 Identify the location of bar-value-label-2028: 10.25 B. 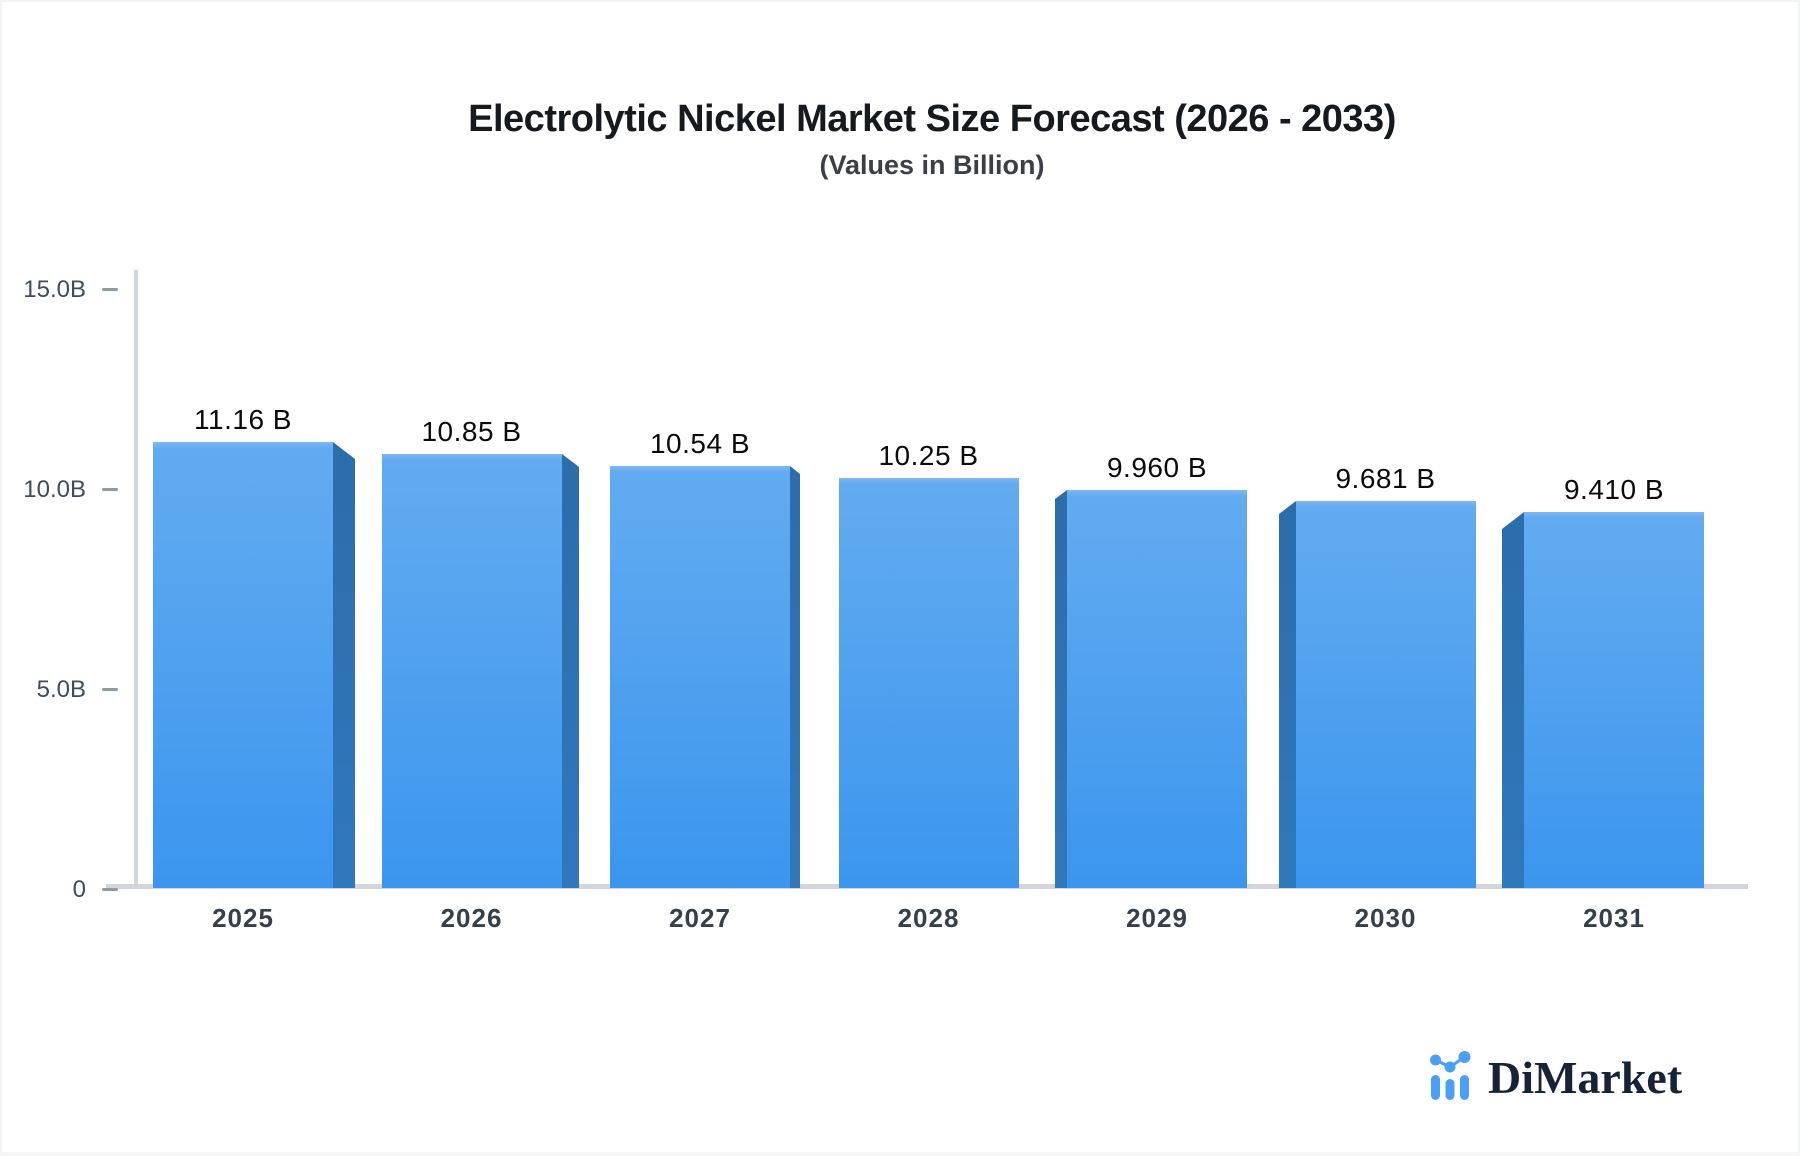
(928, 455).